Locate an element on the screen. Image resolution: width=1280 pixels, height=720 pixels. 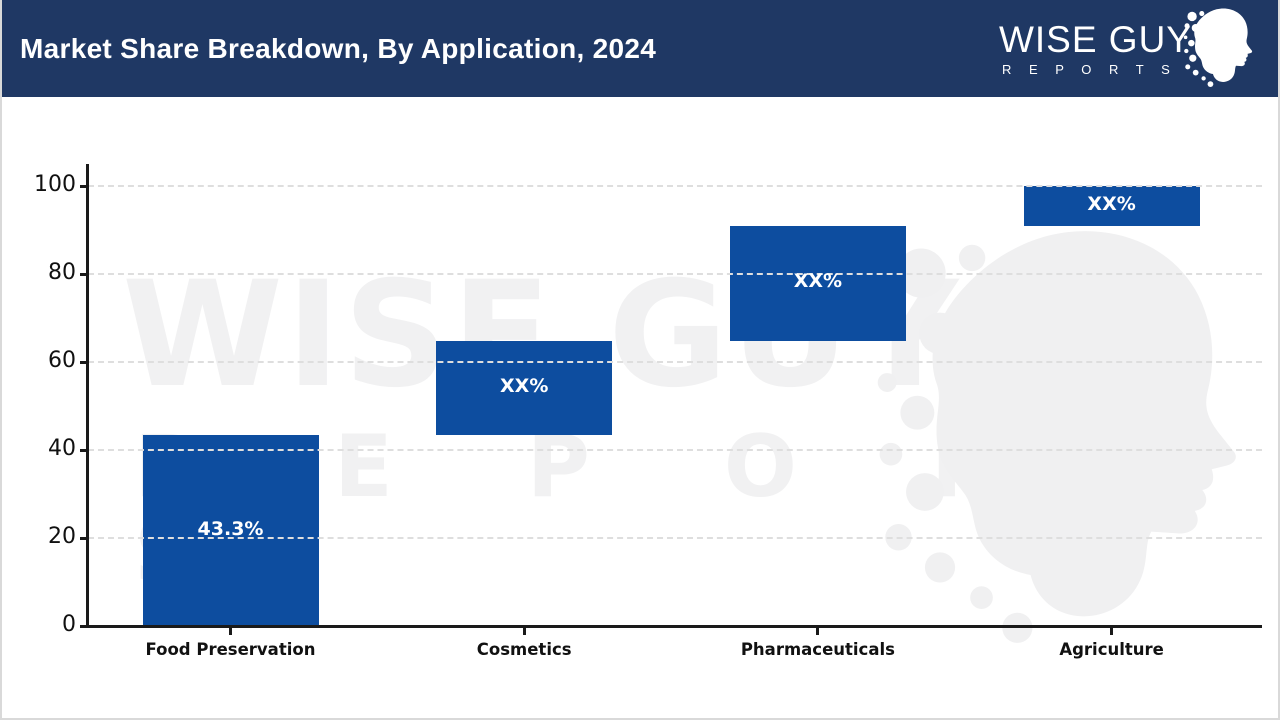
logo-wordmark: WISE GUY R E P O R T S is located at coordinates (1095, 48).